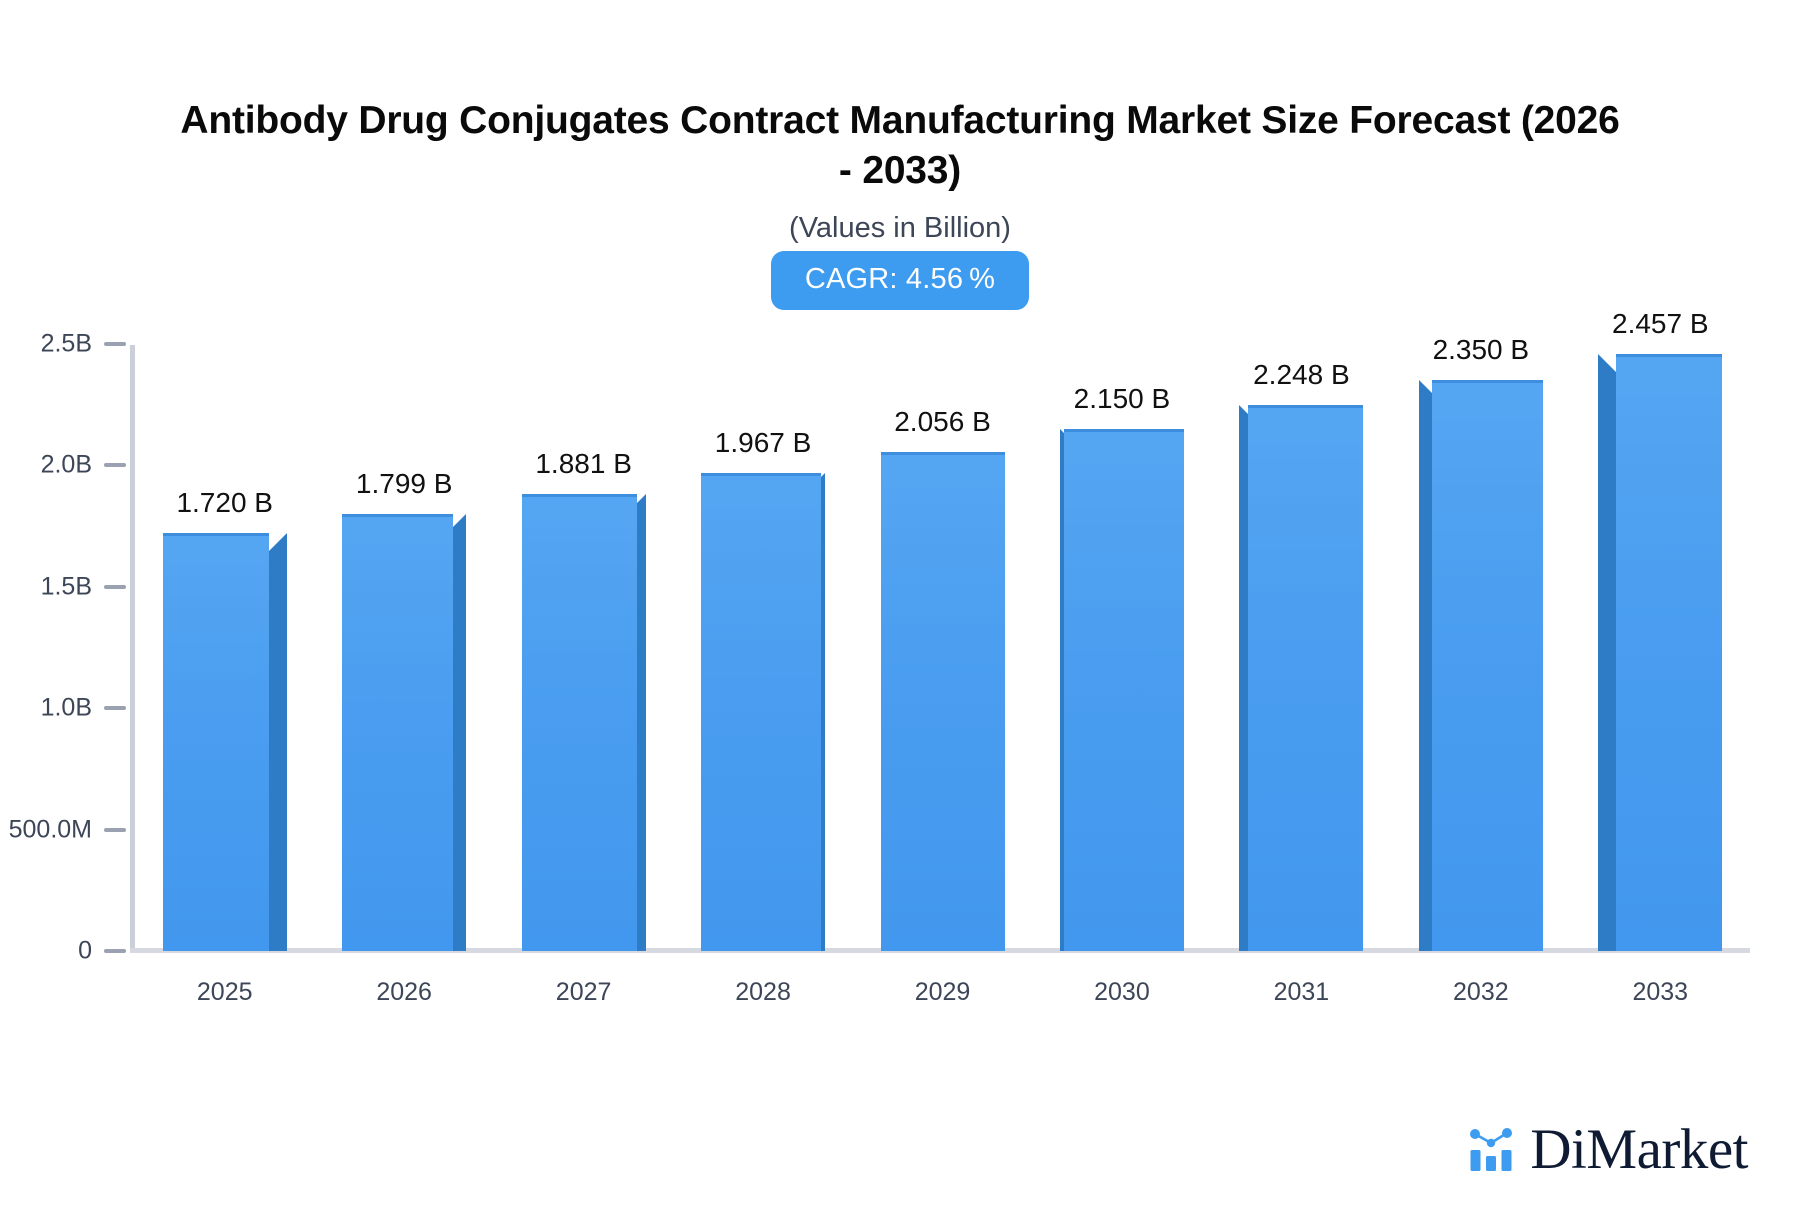 This screenshot has height=1212, width=1800. I want to click on bar-2031: 2.248 B, so click(1301, 625).